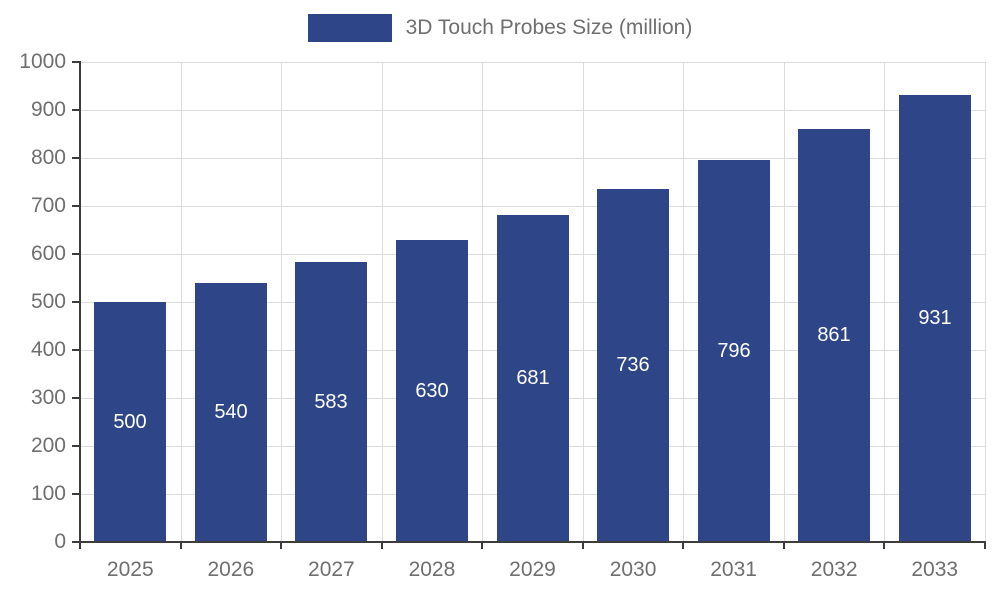  What do you see at coordinates (549, 27) in the screenshot?
I see `legend-label: 3D Touch Probes Size (million)` at bounding box center [549, 27].